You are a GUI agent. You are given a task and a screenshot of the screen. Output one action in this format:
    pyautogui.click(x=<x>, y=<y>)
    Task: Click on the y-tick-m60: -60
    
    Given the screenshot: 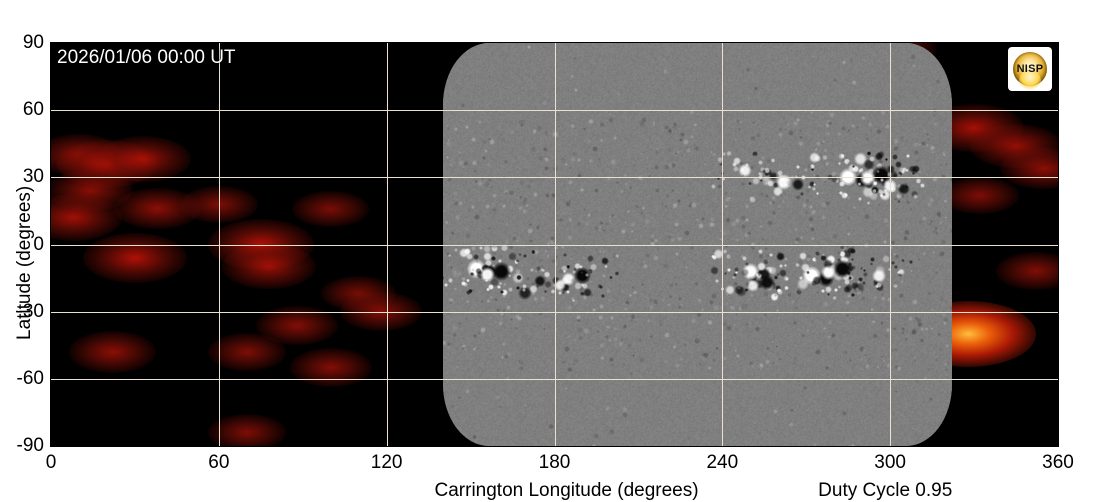 What is the action you would take?
    pyautogui.click(x=30, y=378)
    